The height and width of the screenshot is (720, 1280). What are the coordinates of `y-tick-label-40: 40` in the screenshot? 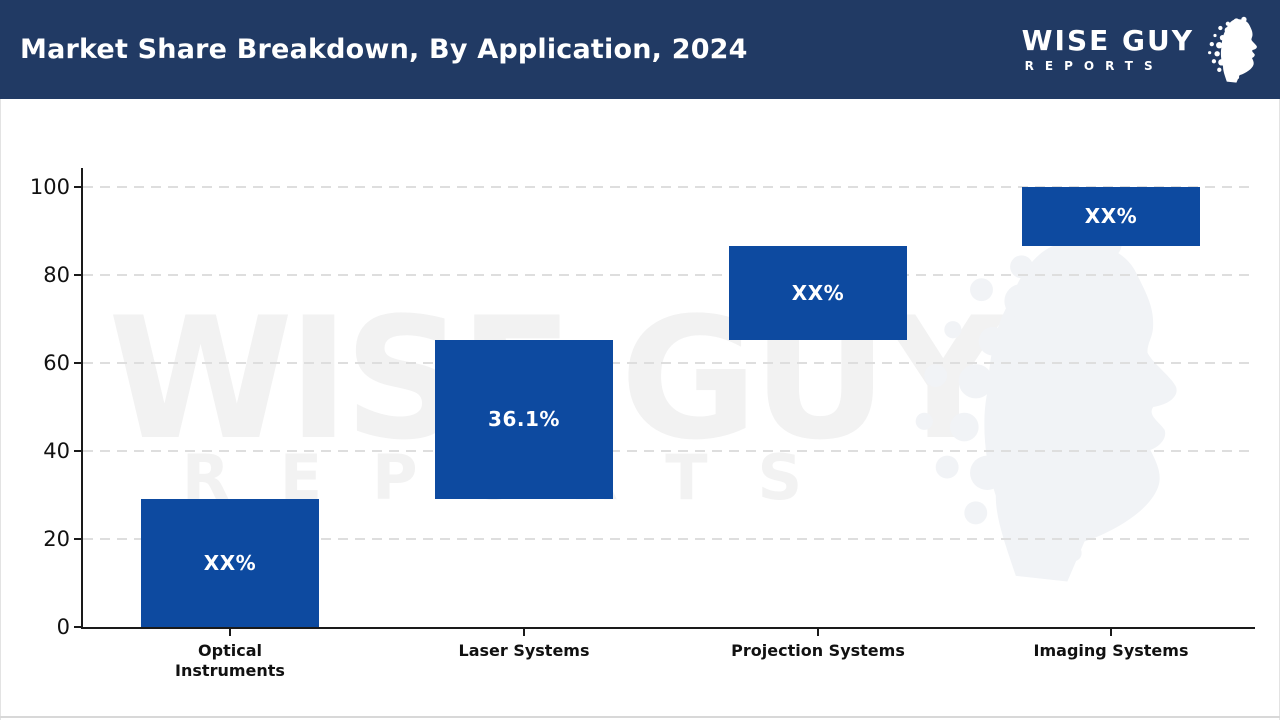 It's located at (56, 450).